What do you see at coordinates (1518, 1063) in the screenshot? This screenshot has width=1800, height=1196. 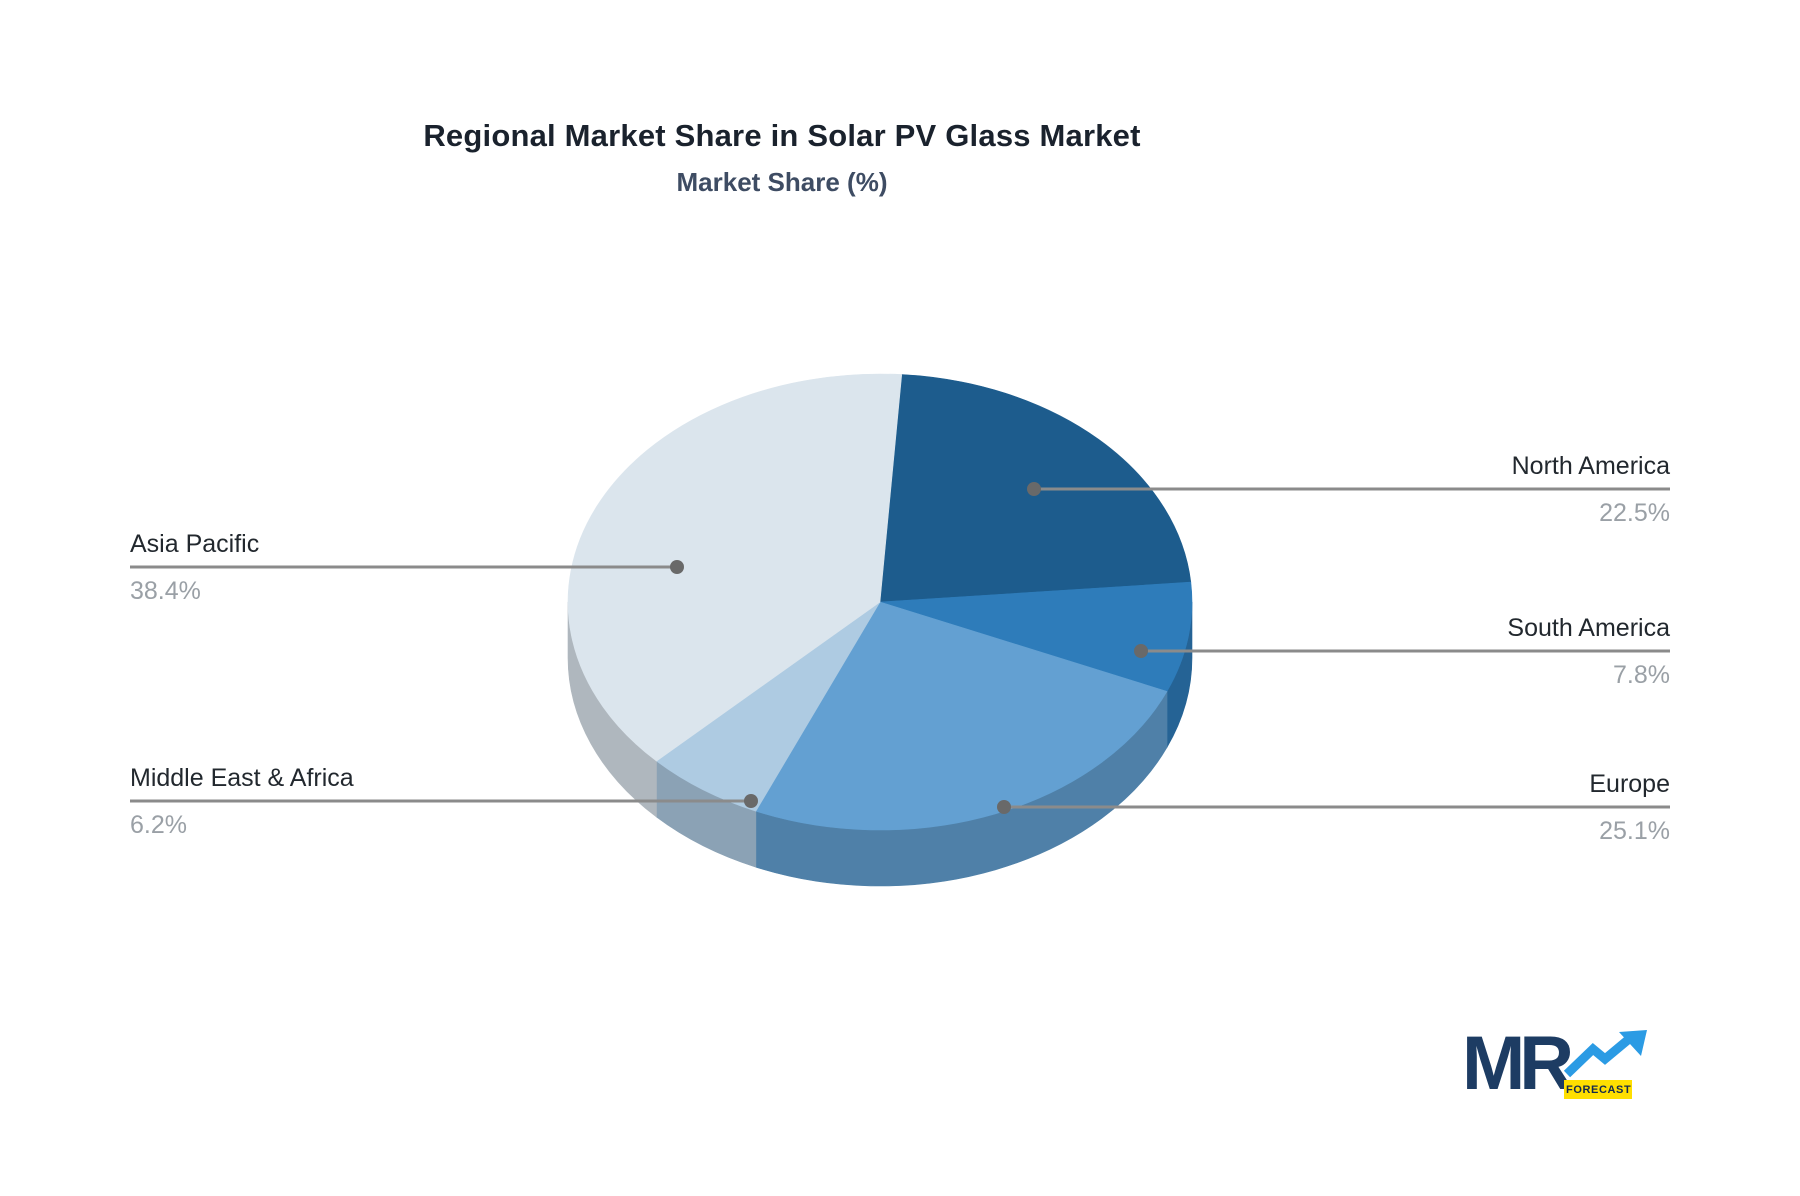 I see `logo-text: MR` at bounding box center [1518, 1063].